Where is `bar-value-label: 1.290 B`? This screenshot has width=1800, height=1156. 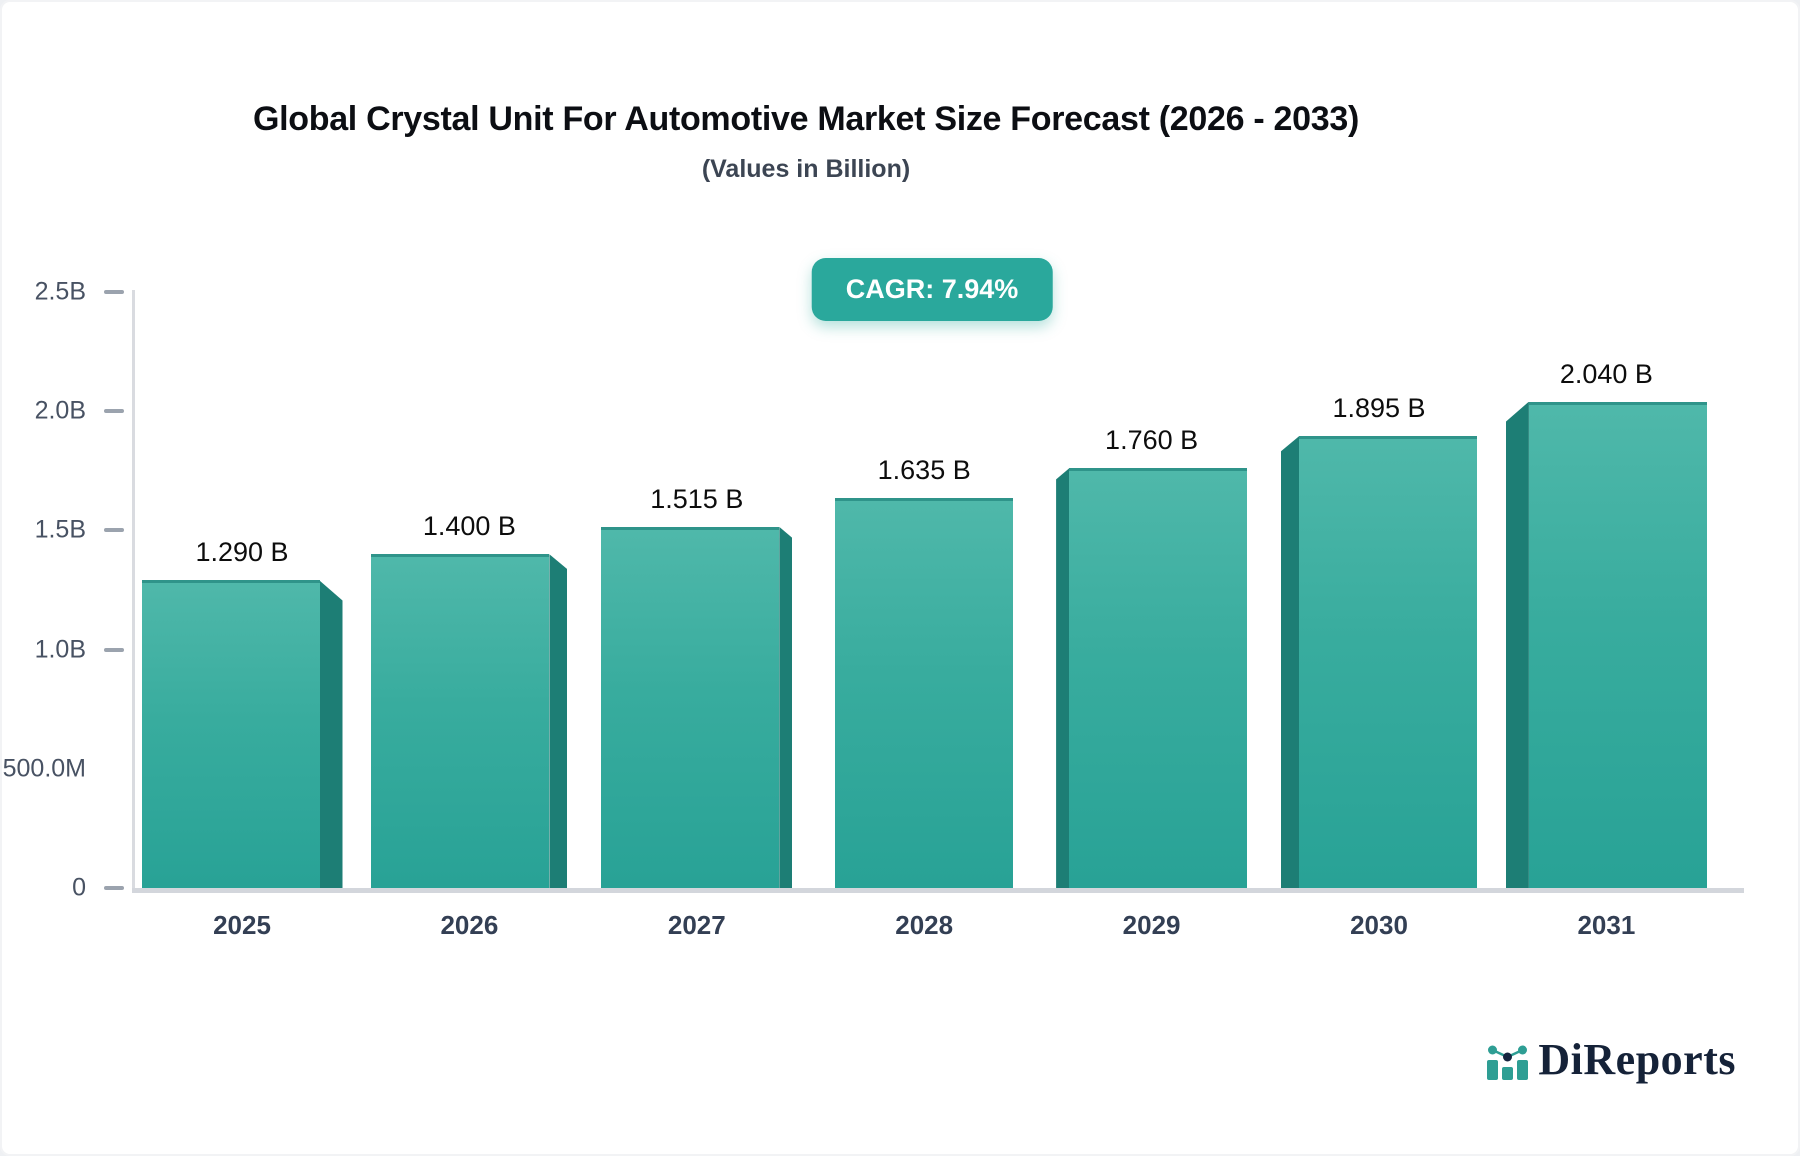
bar-value-label: 1.290 B is located at coordinates (242, 552).